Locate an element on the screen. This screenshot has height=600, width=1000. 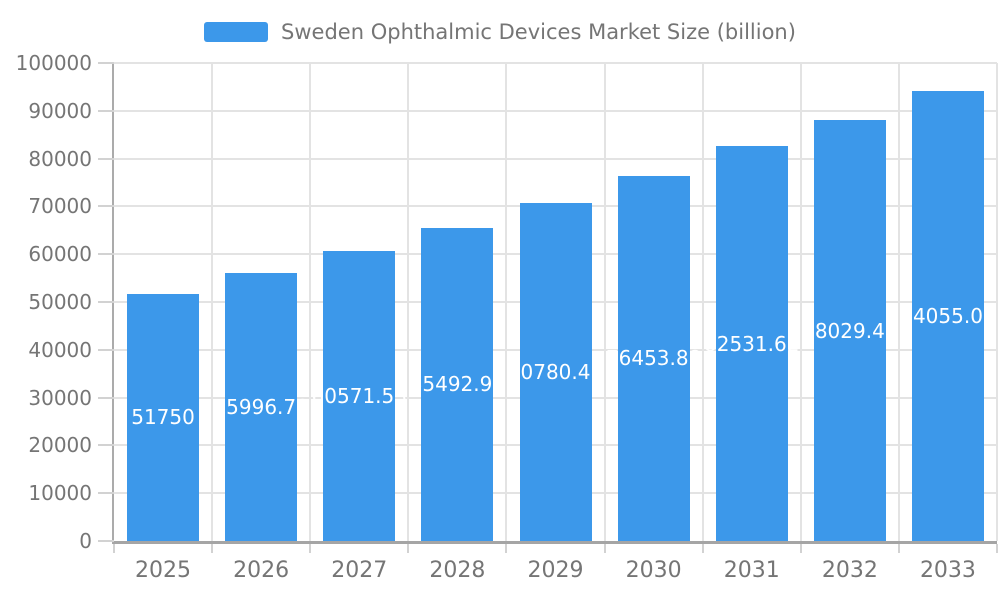
bar-2030 is located at coordinates (653, 358).